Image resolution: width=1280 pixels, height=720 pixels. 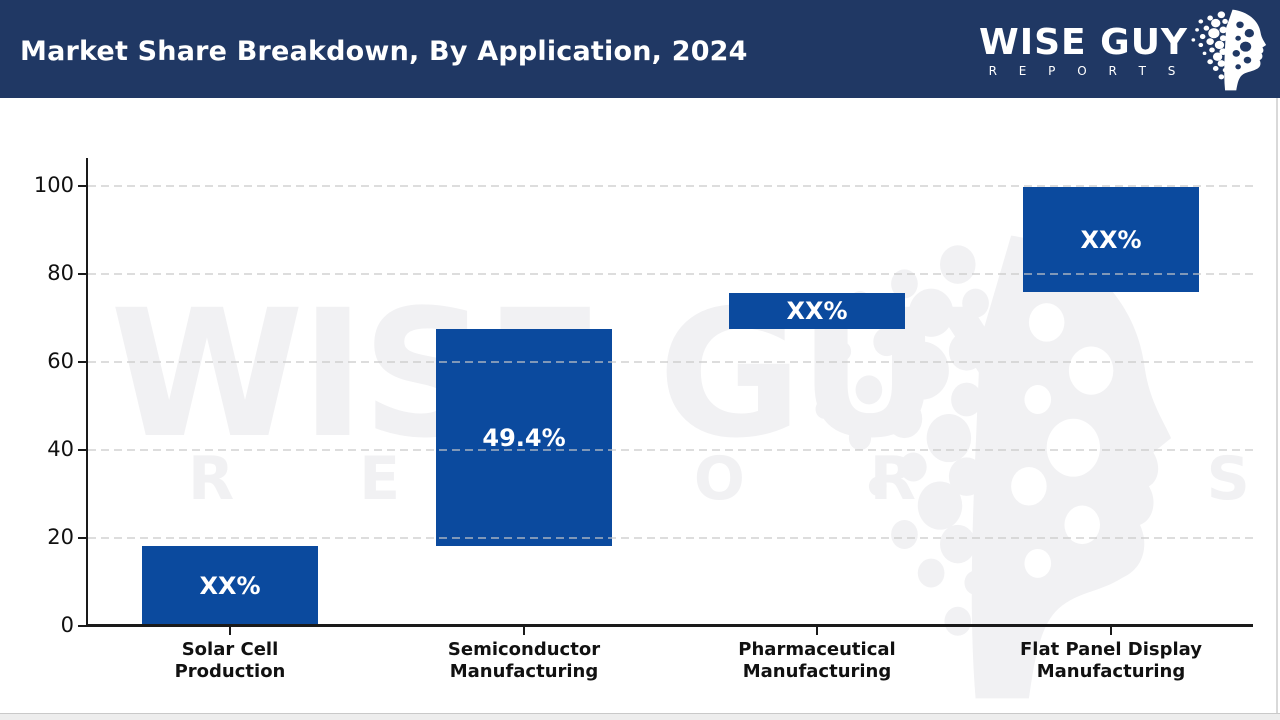 I want to click on brand-logo: WISE GUY R E P O R T S, so click(x=1123, y=49).